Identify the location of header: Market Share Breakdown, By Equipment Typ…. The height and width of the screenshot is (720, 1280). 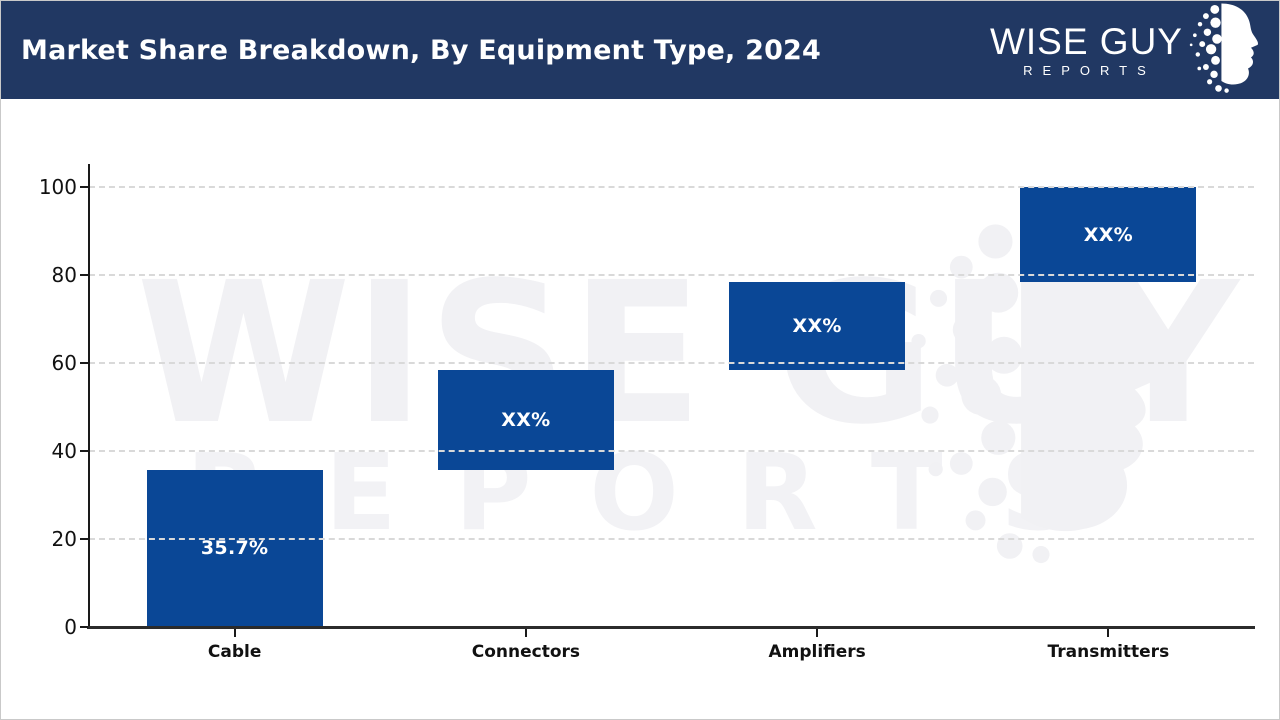
(640, 50).